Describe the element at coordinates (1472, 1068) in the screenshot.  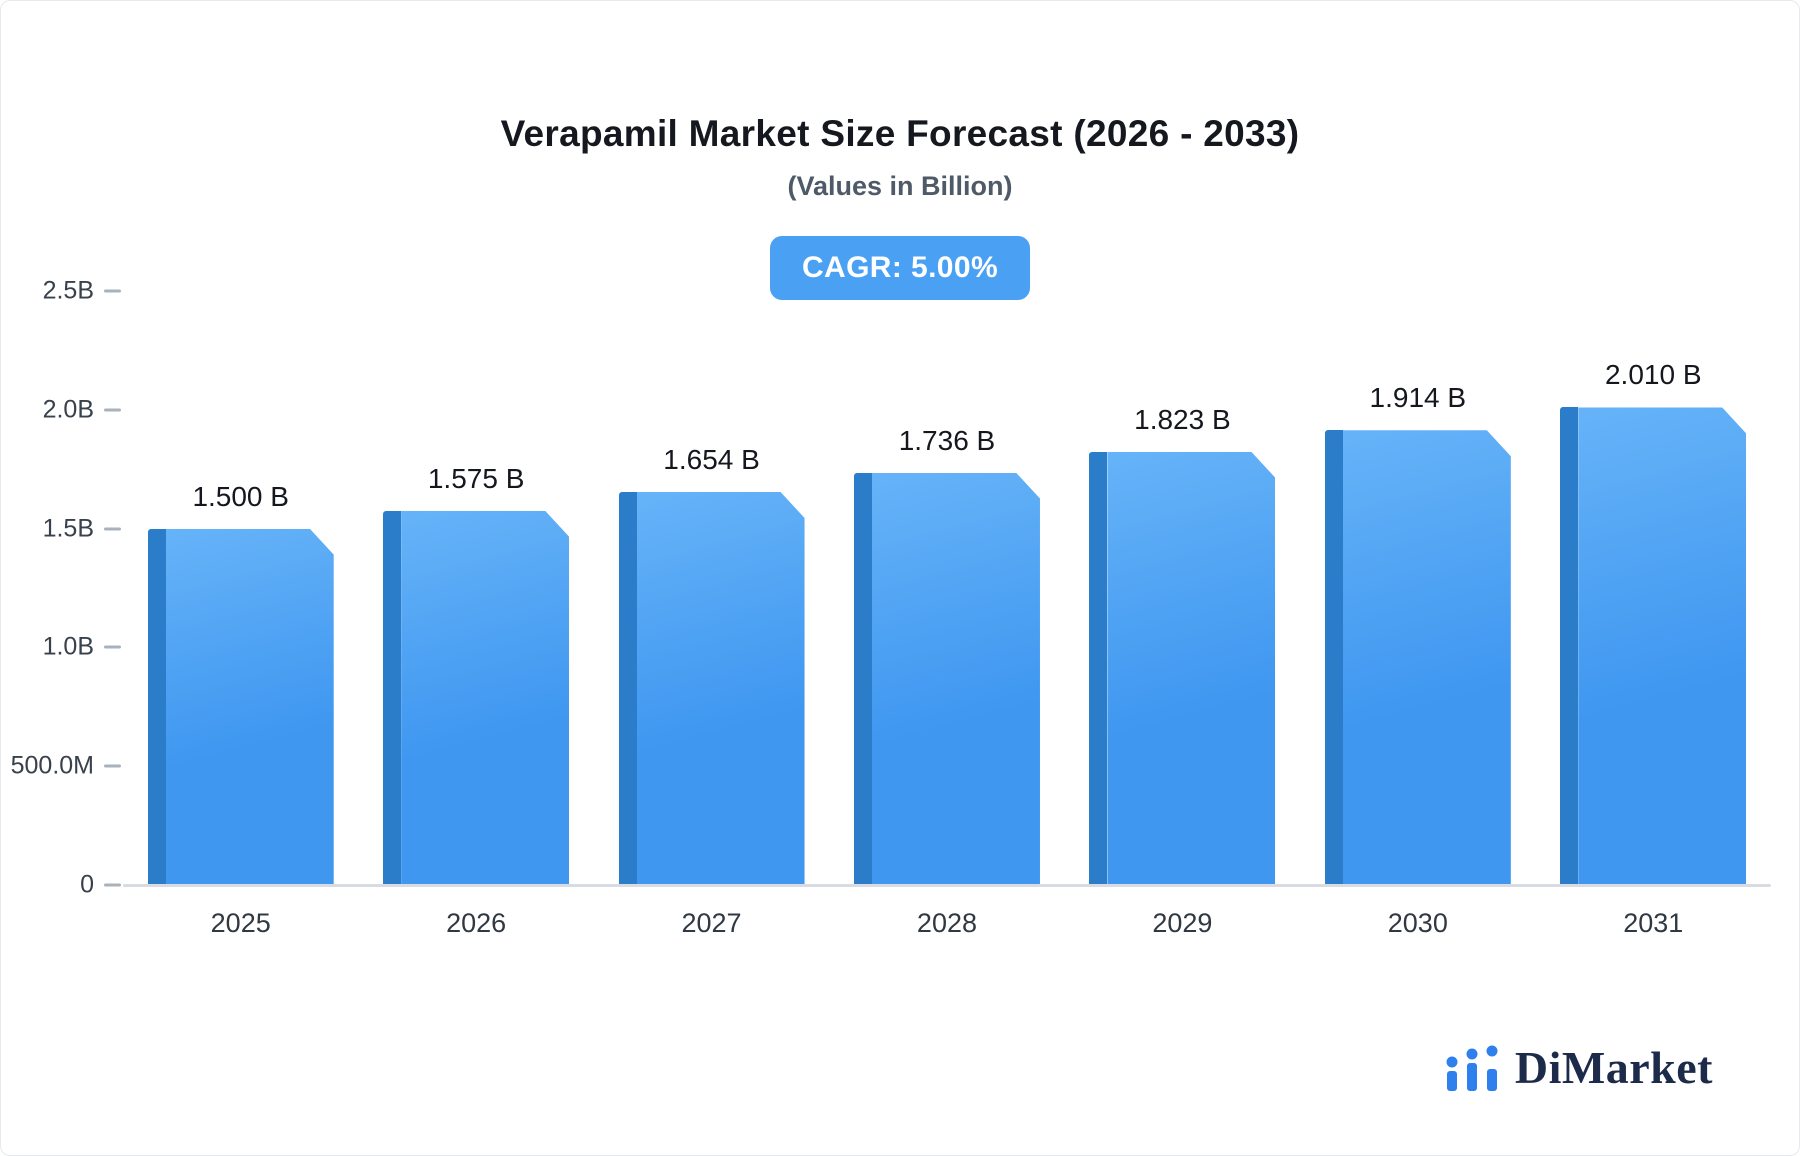
I see `bar-chart-icon` at that location.